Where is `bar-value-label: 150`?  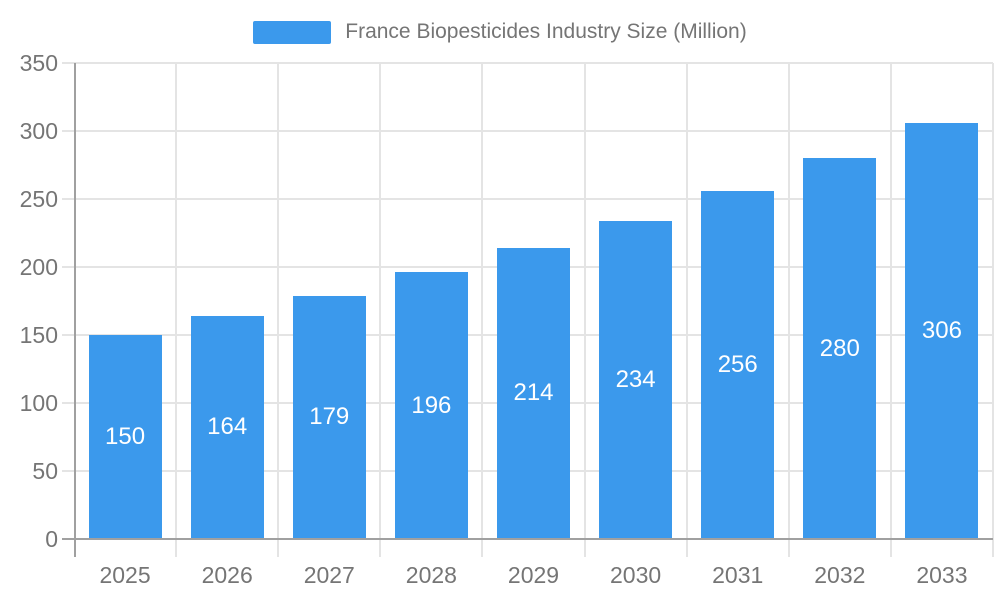 bar-value-label: 150 is located at coordinates (125, 436).